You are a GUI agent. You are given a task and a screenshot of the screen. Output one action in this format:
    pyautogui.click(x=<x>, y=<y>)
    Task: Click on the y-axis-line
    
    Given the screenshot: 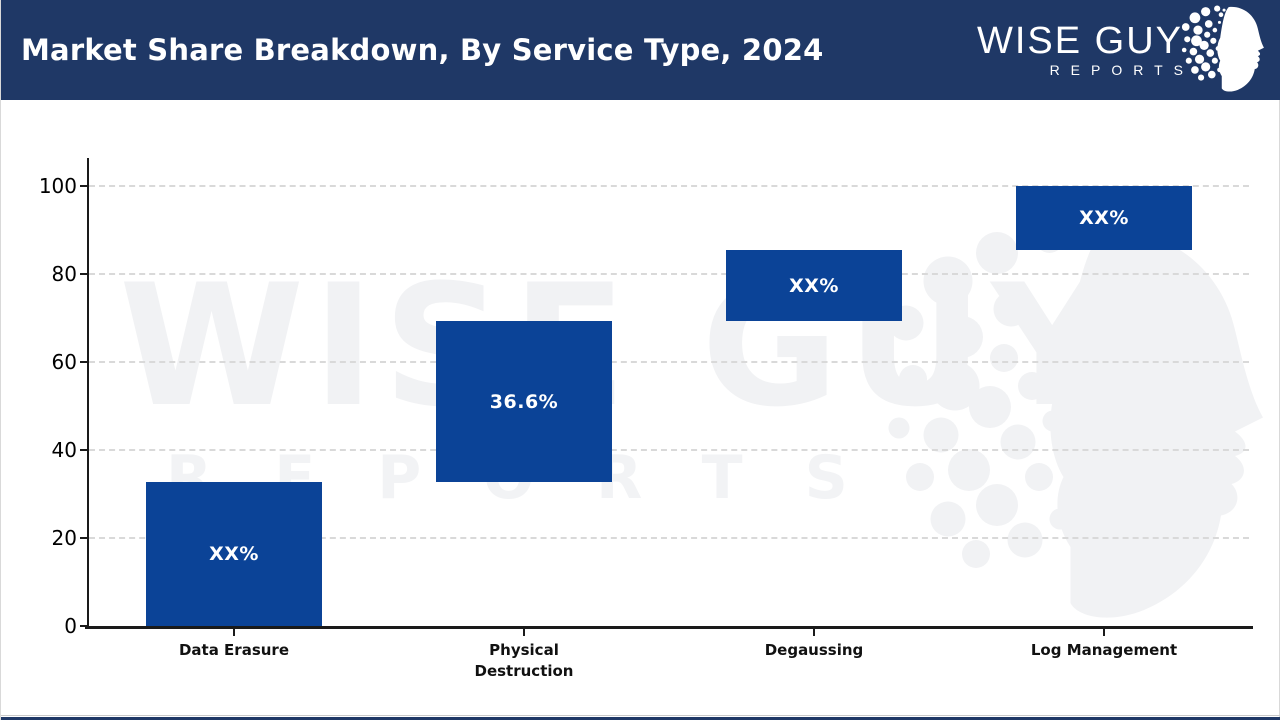 What is the action you would take?
    pyautogui.click(x=88, y=393)
    